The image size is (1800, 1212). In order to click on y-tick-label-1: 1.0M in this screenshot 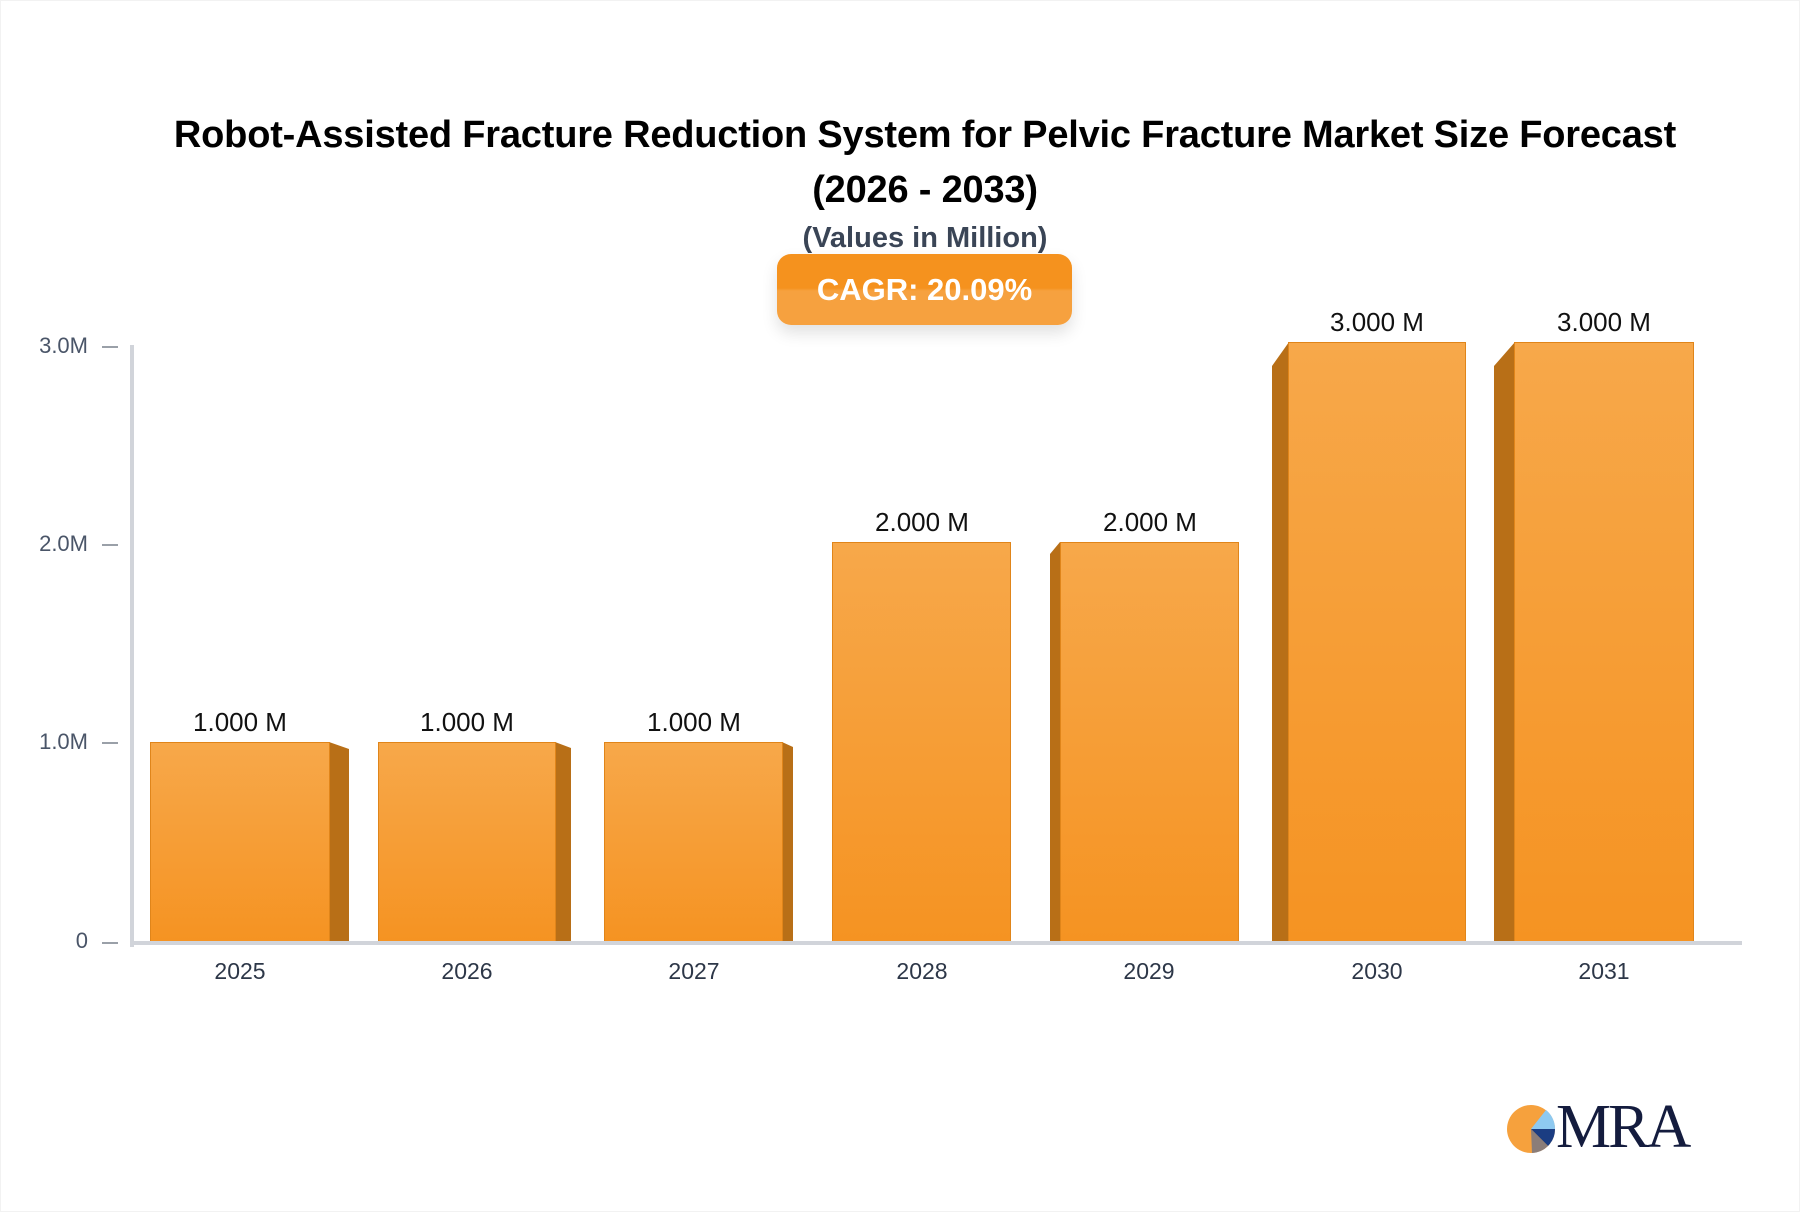, I will do `click(63, 741)`.